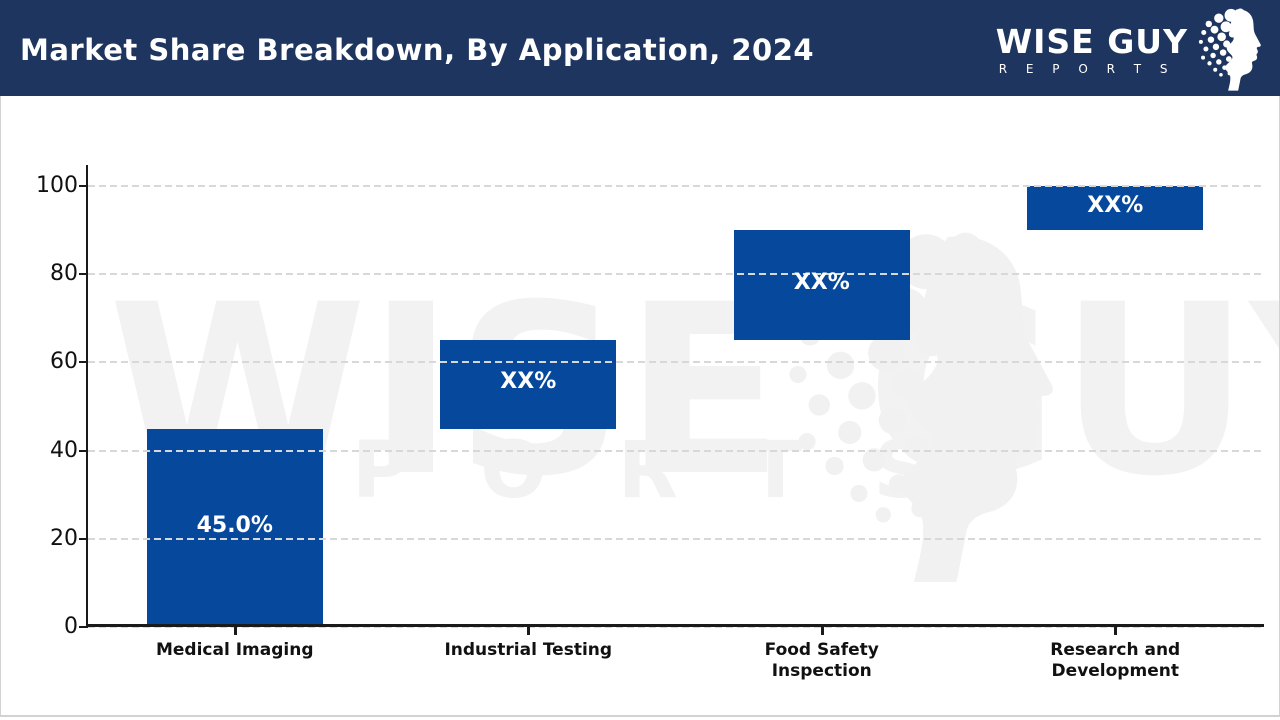  What do you see at coordinates (64, 450) in the screenshot?
I see `y-tick-label: 40` at bounding box center [64, 450].